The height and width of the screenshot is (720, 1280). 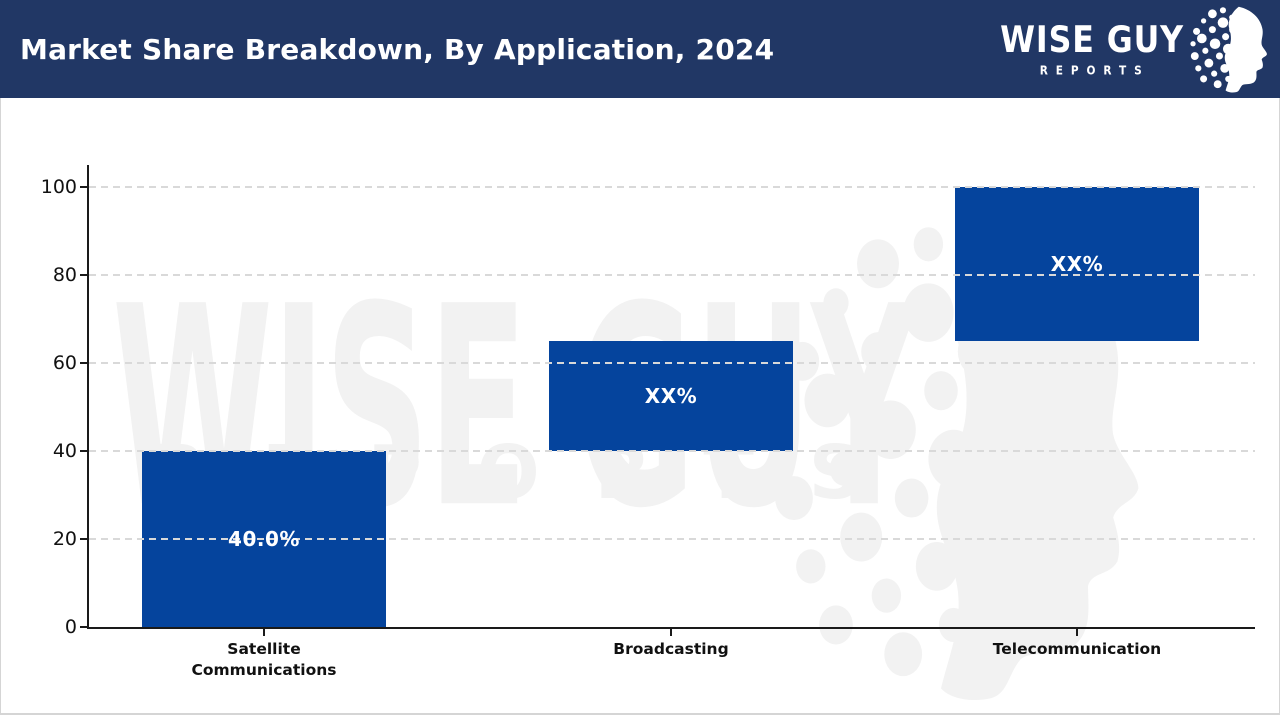 I want to click on x-tick-label: Satellite Communications, so click(x=264, y=659).